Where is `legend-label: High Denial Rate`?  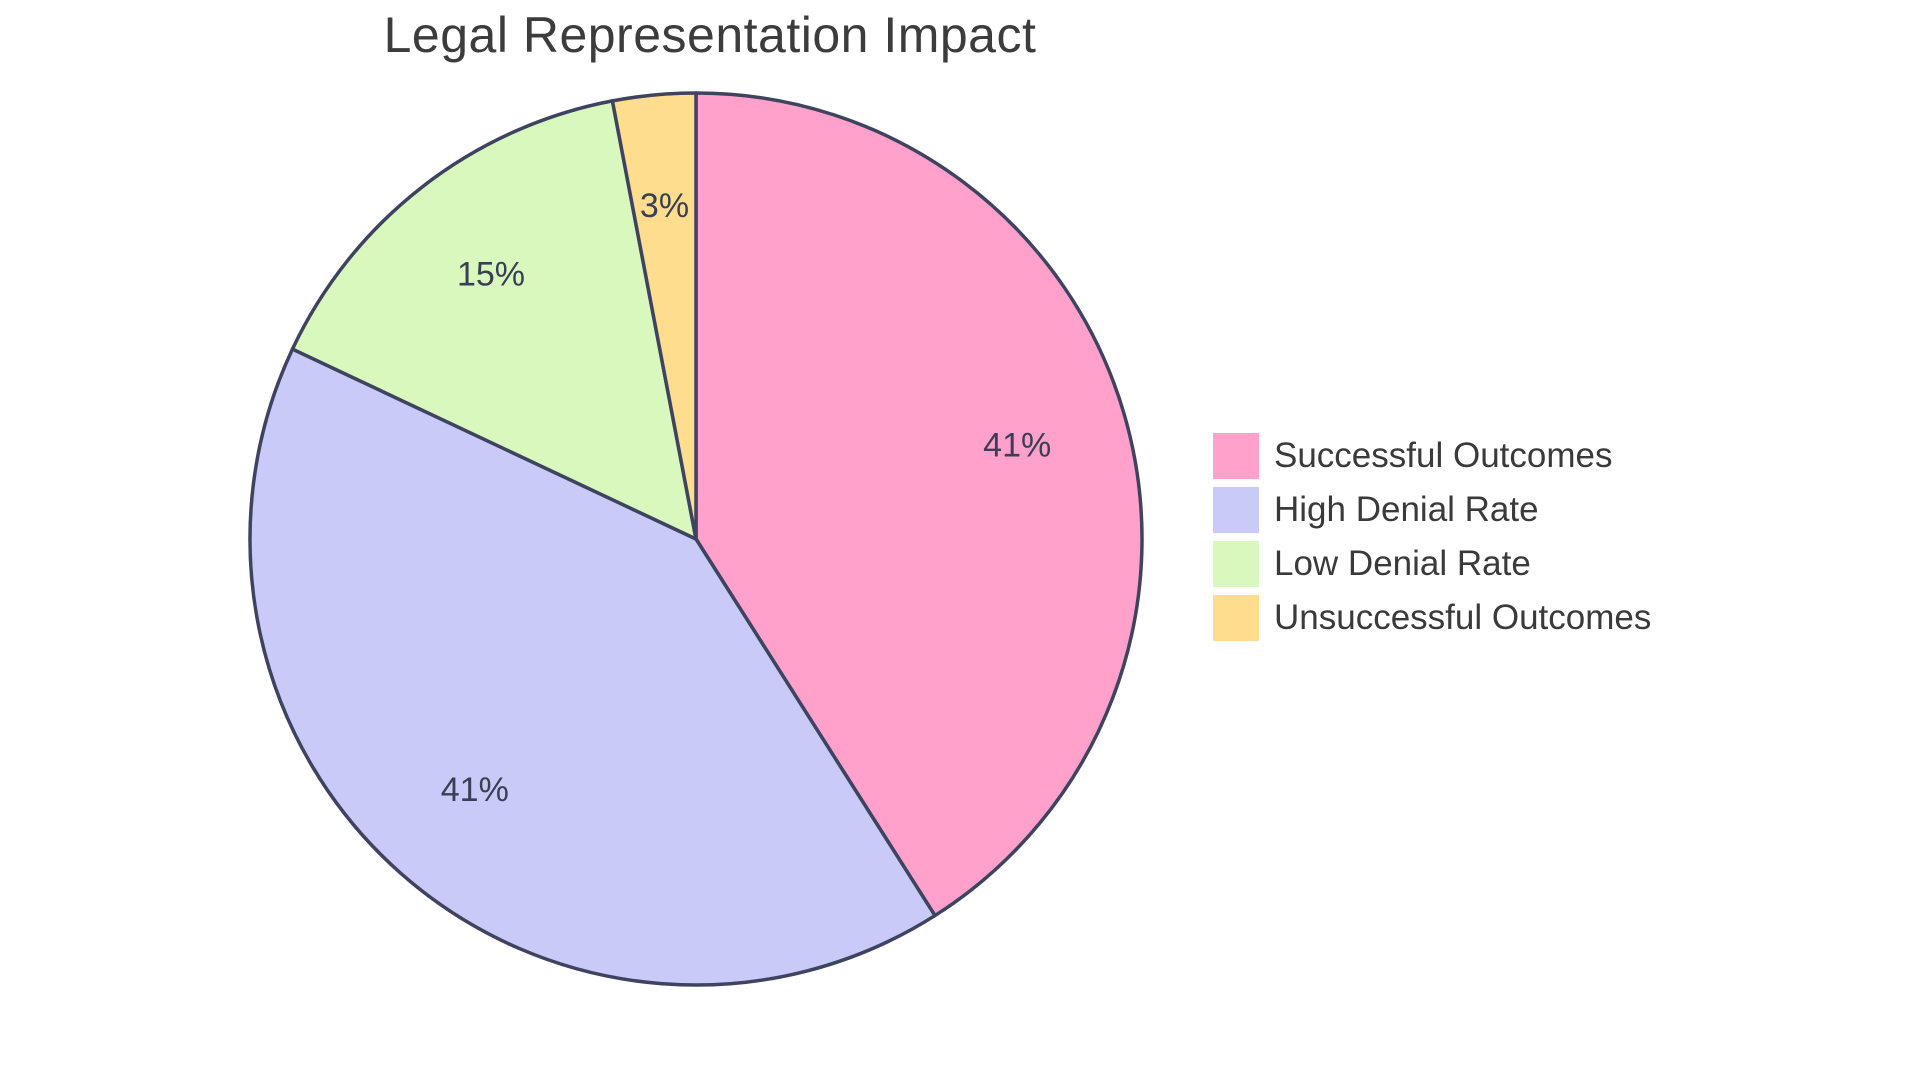
legend-label: High Denial Rate is located at coordinates (1406, 509).